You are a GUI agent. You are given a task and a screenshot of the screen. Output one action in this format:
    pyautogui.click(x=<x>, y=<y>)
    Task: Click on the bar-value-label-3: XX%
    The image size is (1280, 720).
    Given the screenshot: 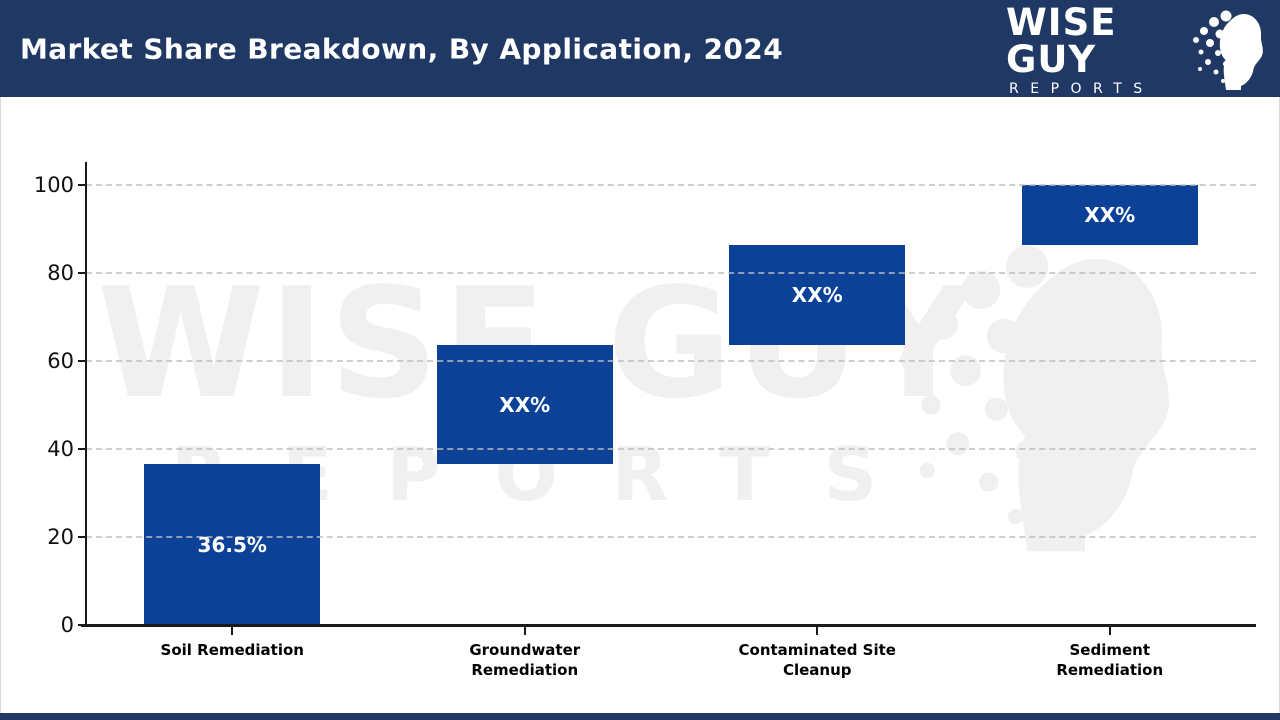 What is the action you would take?
    pyautogui.click(x=1110, y=214)
    